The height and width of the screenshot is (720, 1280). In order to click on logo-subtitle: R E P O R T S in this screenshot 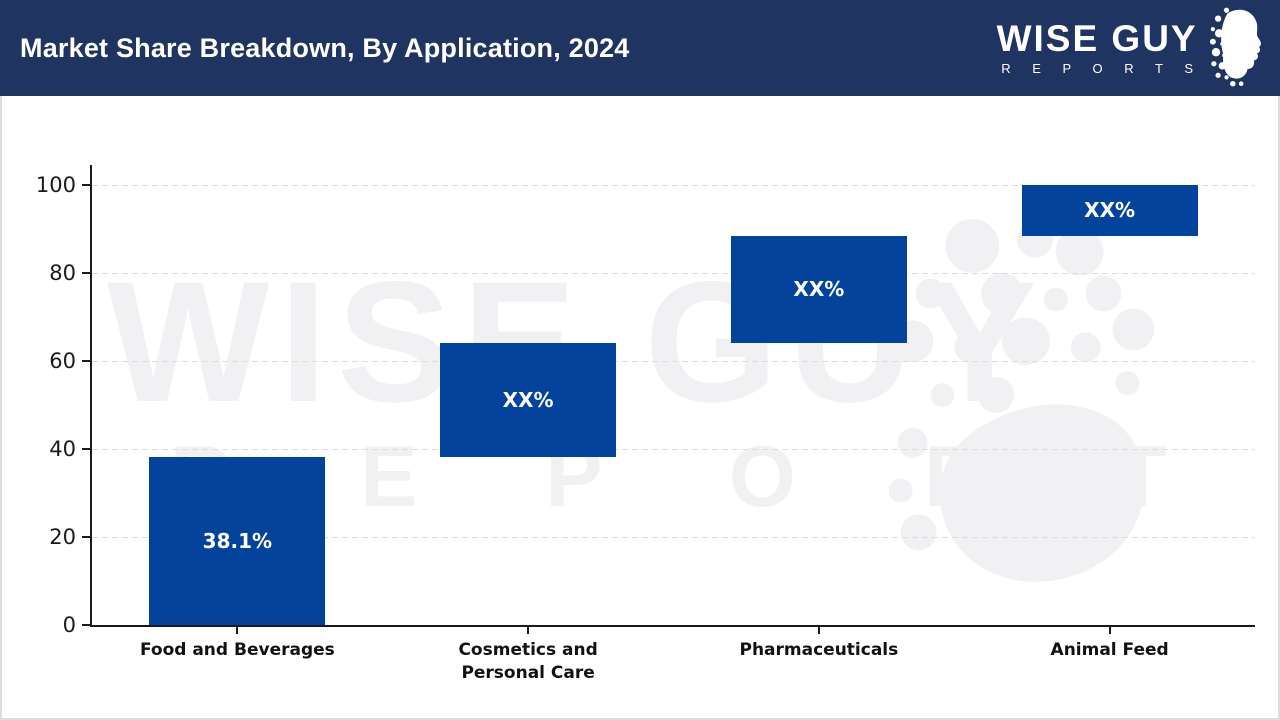, I will do `click(1101, 68)`.